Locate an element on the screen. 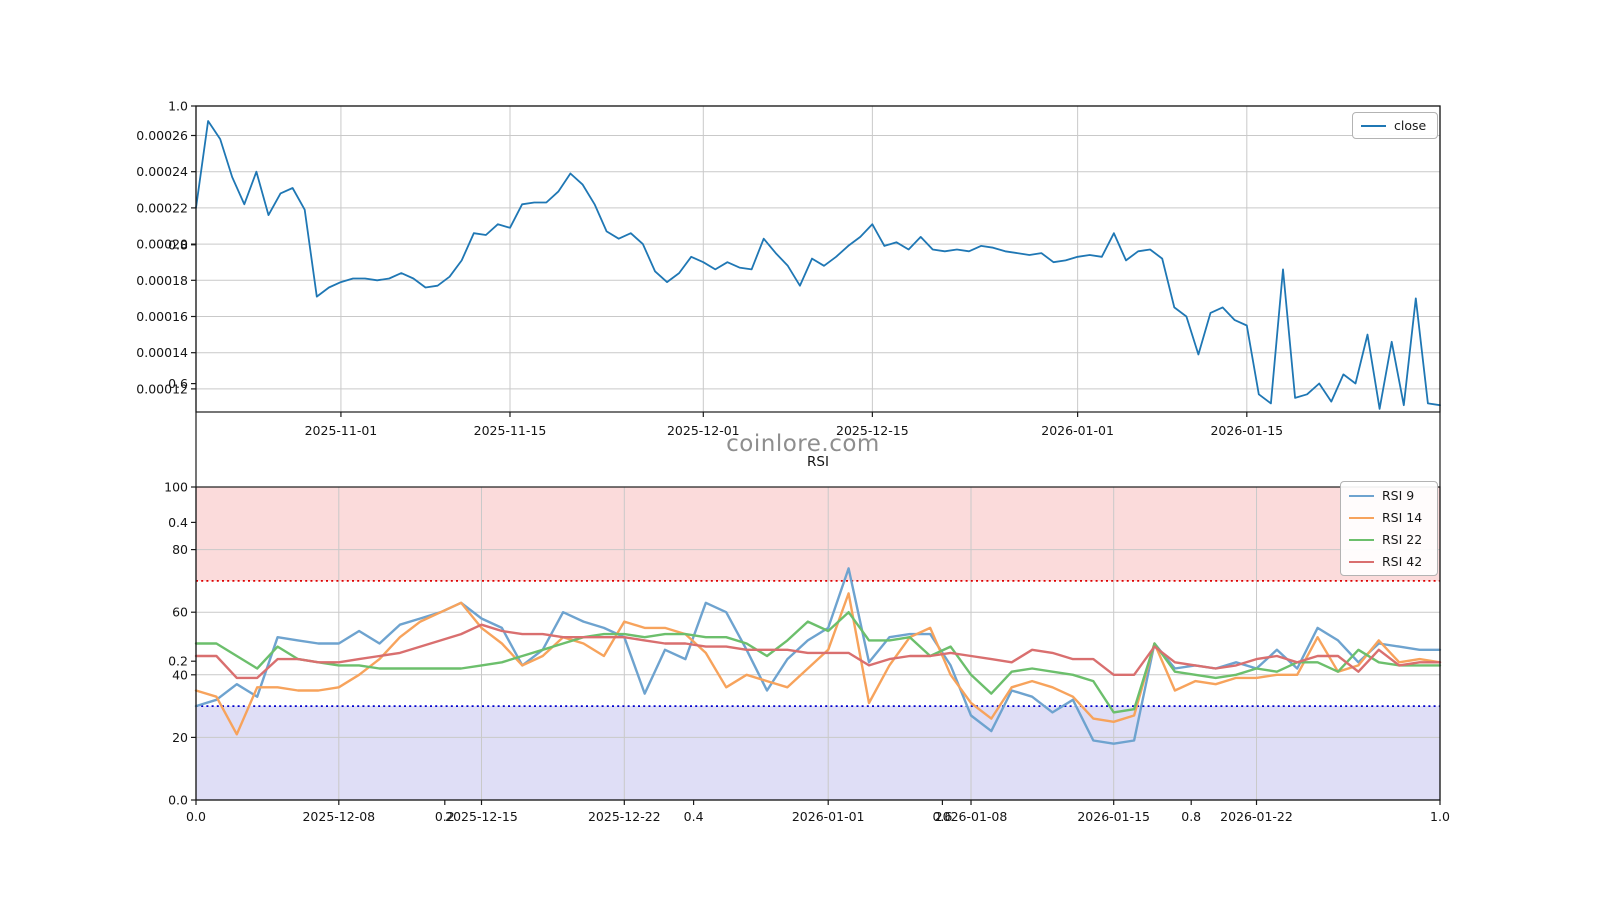 This screenshot has height=900, width=1600. overlay-xtick-label: 0.4 is located at coordinates (694, 816).